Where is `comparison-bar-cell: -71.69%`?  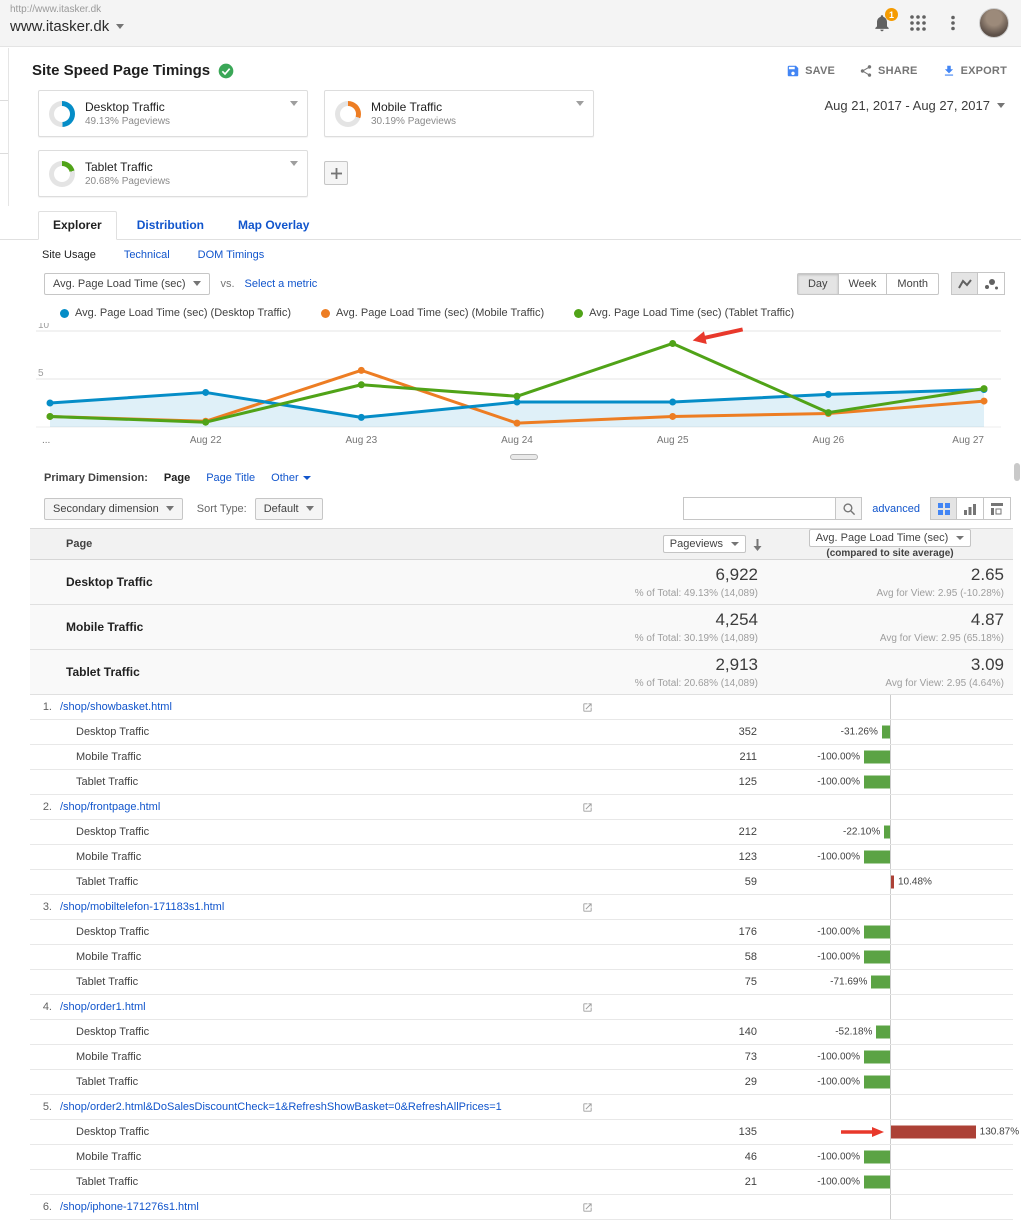 comparison-bar-cell: -71.69% is located at coordinates (890, 982).